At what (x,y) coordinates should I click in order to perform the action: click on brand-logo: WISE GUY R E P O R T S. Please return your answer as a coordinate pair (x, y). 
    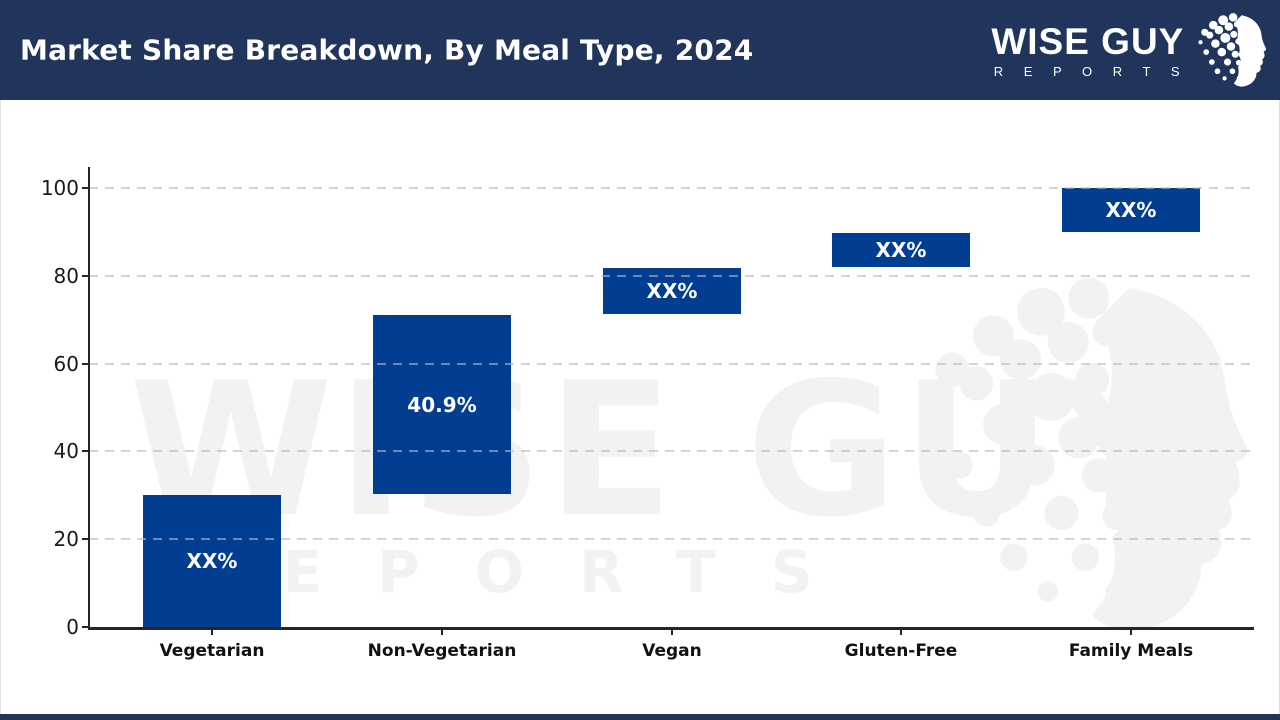
    Looking at the image, I should click on (1129, 50).